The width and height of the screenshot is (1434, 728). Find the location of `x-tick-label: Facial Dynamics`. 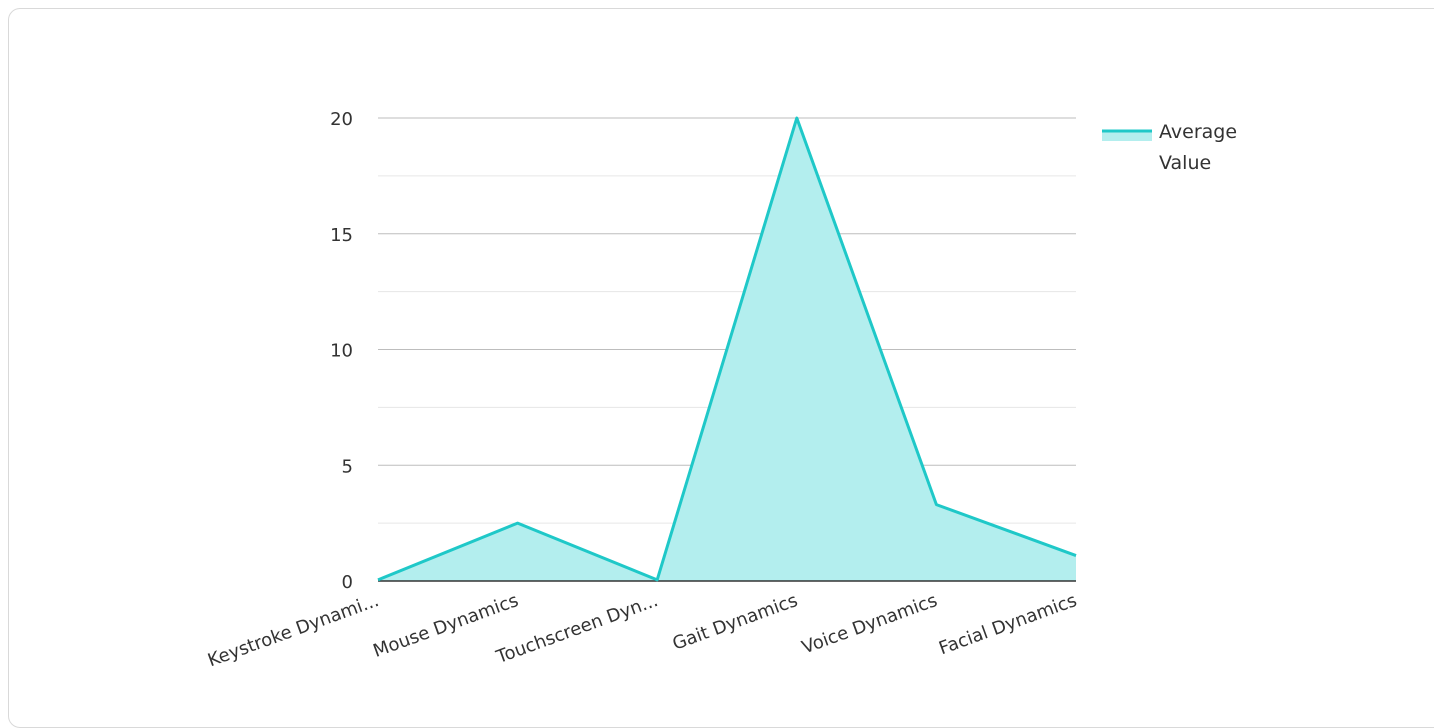

x-tick-label: Facial Dynamics is located at coordinates (1008, 624).